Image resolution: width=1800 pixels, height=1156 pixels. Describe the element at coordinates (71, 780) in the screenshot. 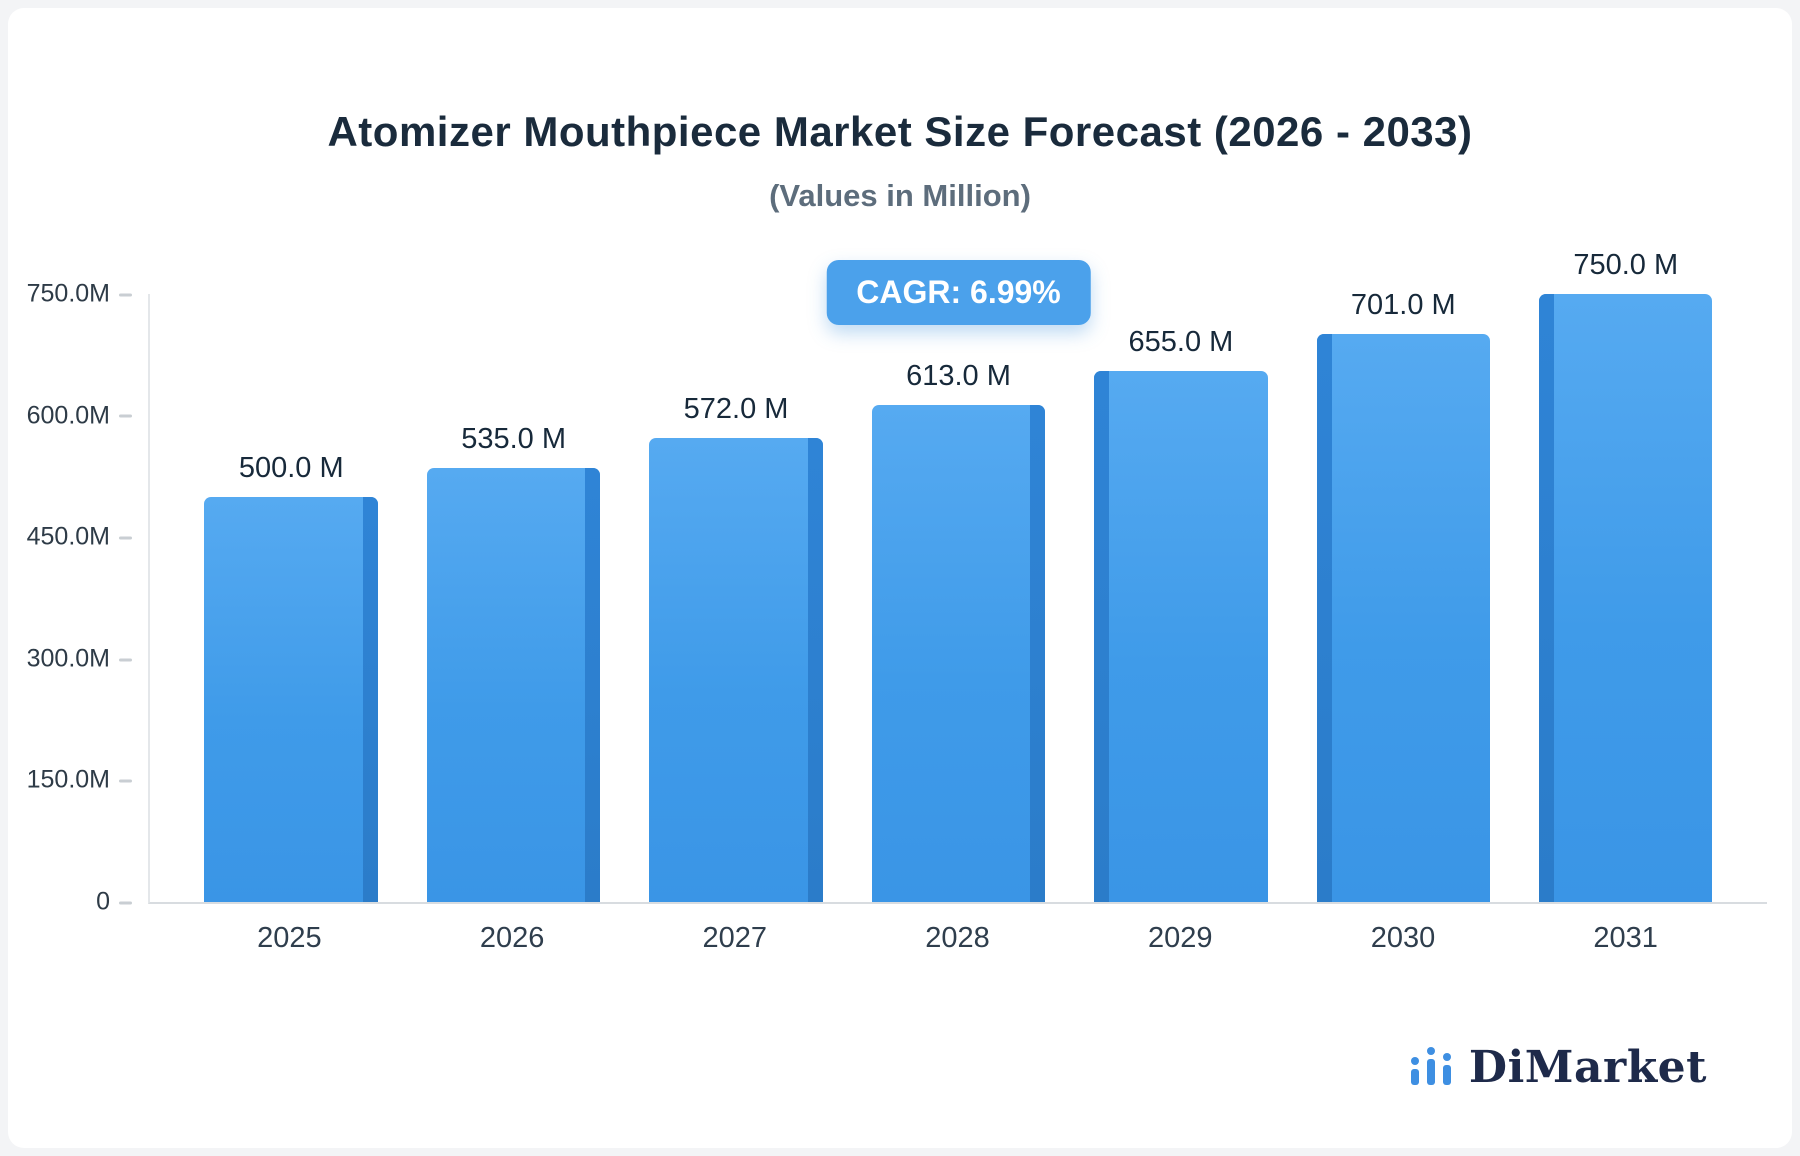

I see `y-axis-tick: 150.0M` at that location.